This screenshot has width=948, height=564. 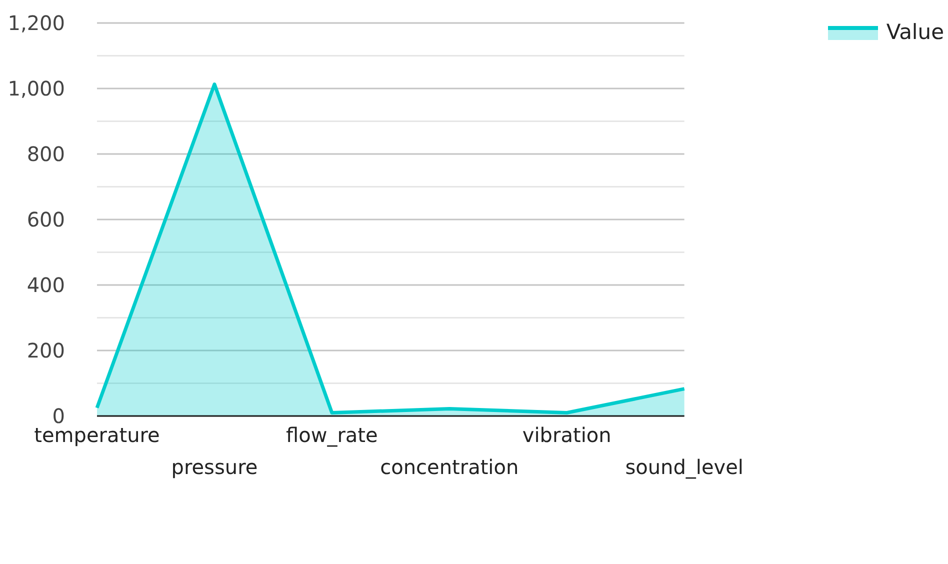 I want to click on y-tick-label: 600, so click(x=45, y=220).